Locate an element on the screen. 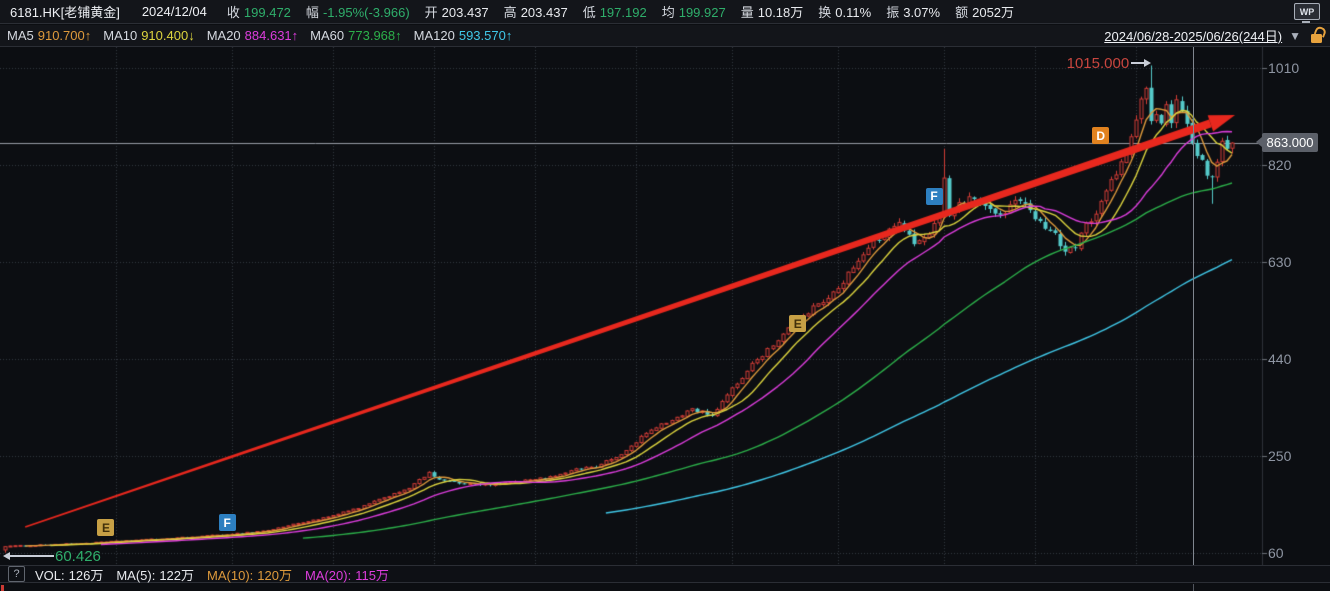 Image resolution: width=1330 pixels, height=591 pixels. quote-field-label: 振 is located at coordinates (893, 12).